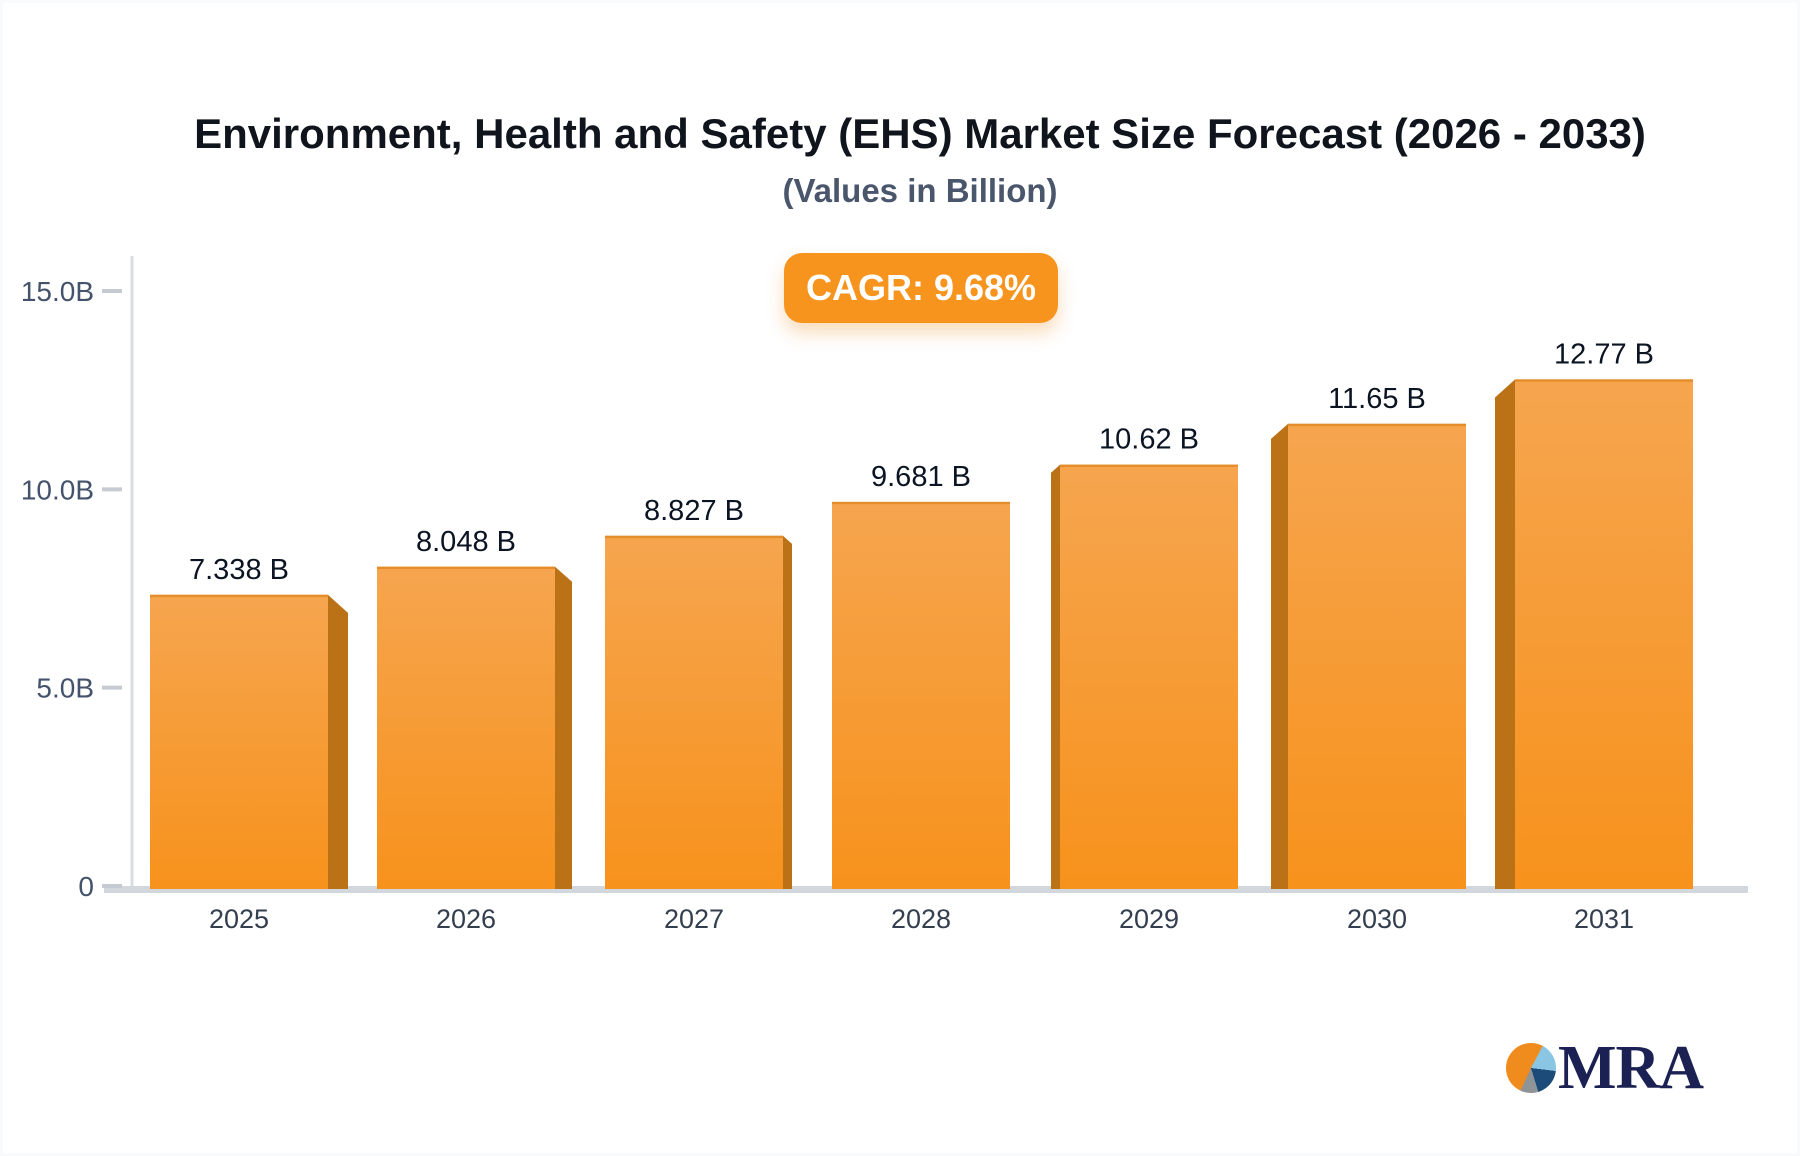 This screenshot has height=1156, width=1800. I want to click on x-tick-label: 2026, so click(466, 919).